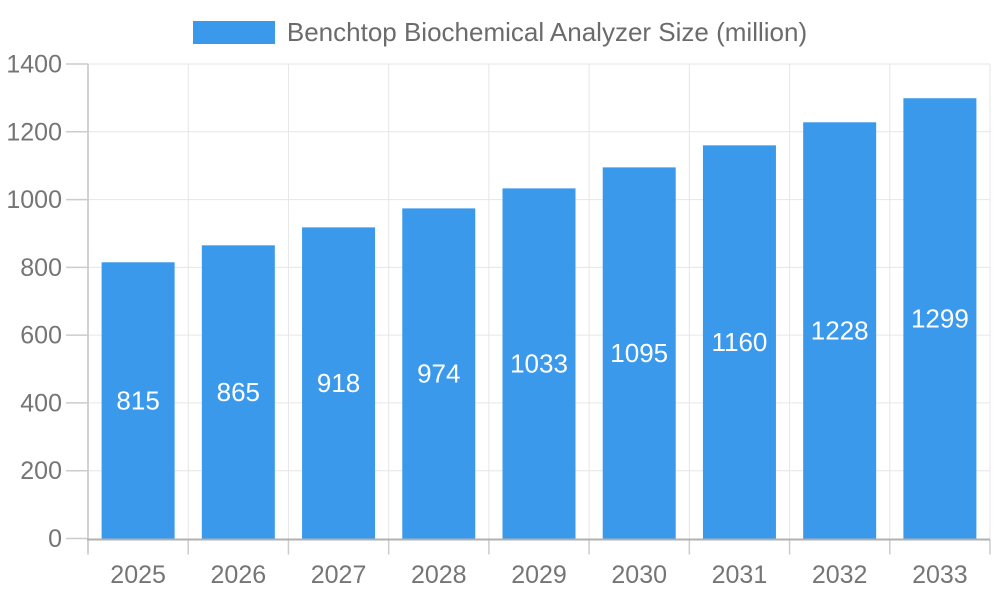  I want to click on x-tick-label-2026: 2026, so click(239, 575).